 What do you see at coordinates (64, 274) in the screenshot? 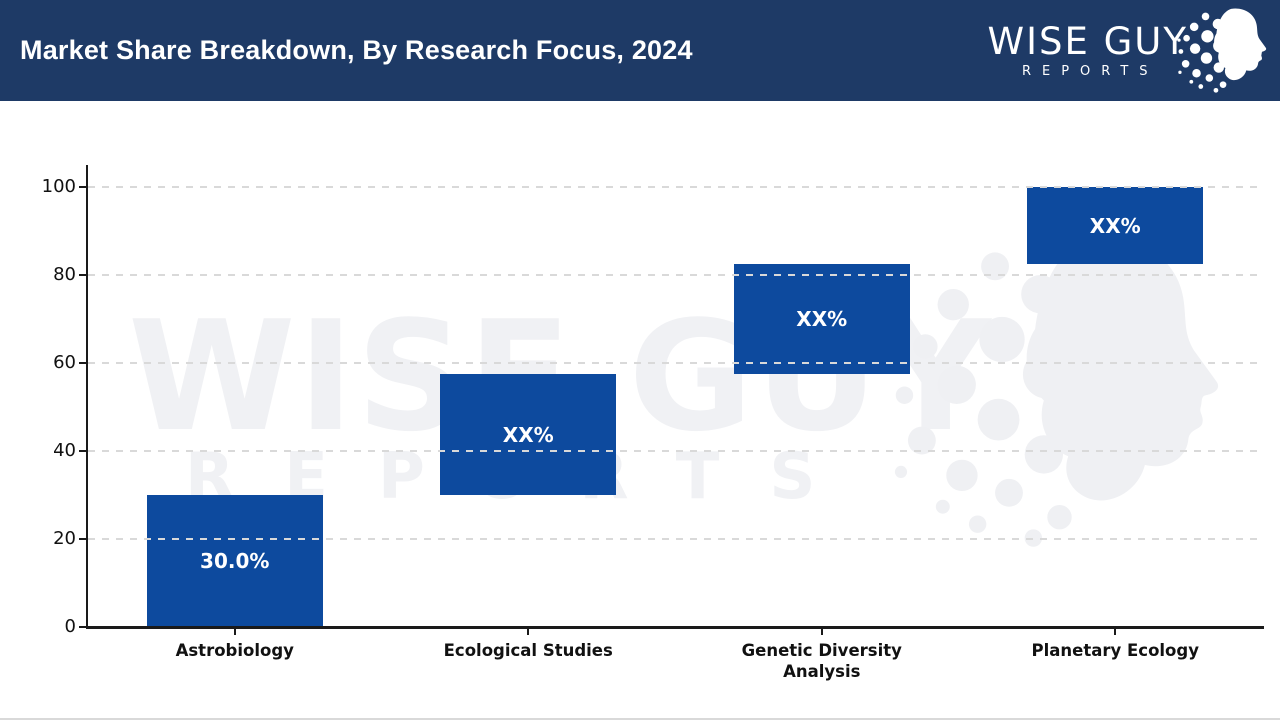
I see `y-tick-label: 80` at bounding box center [64, 274].